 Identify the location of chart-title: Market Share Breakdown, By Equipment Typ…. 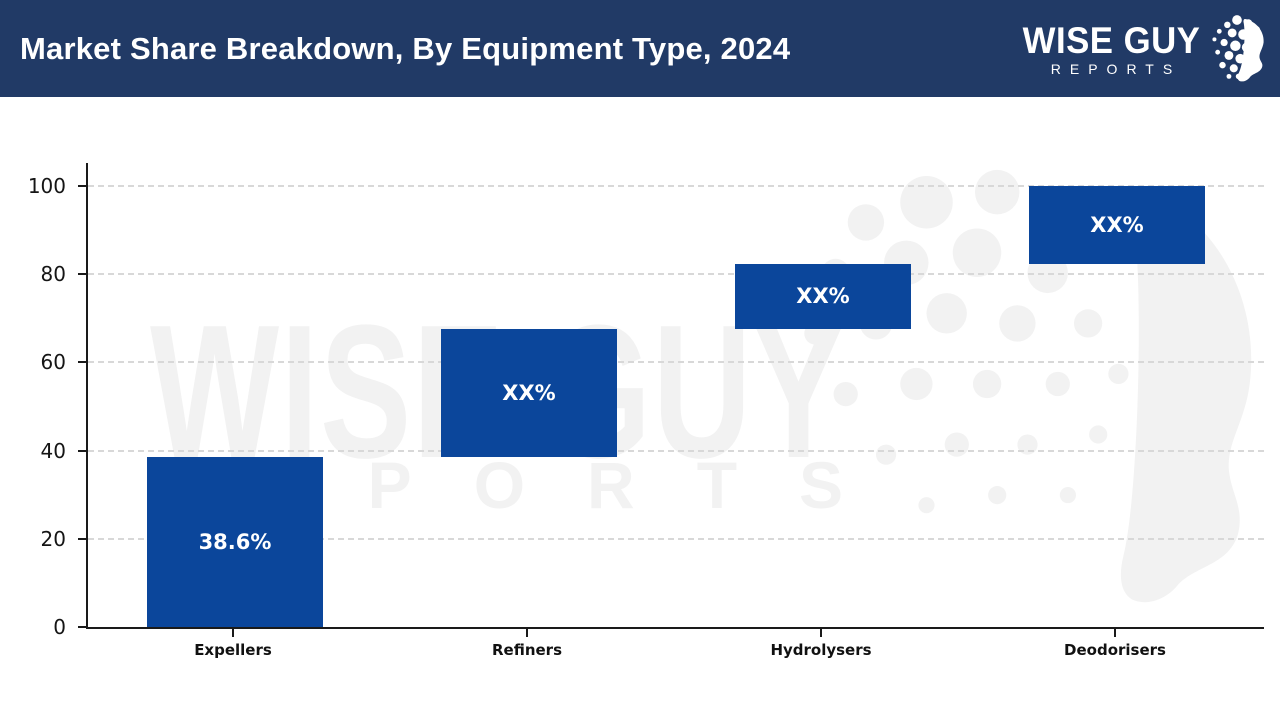
(405, 48).